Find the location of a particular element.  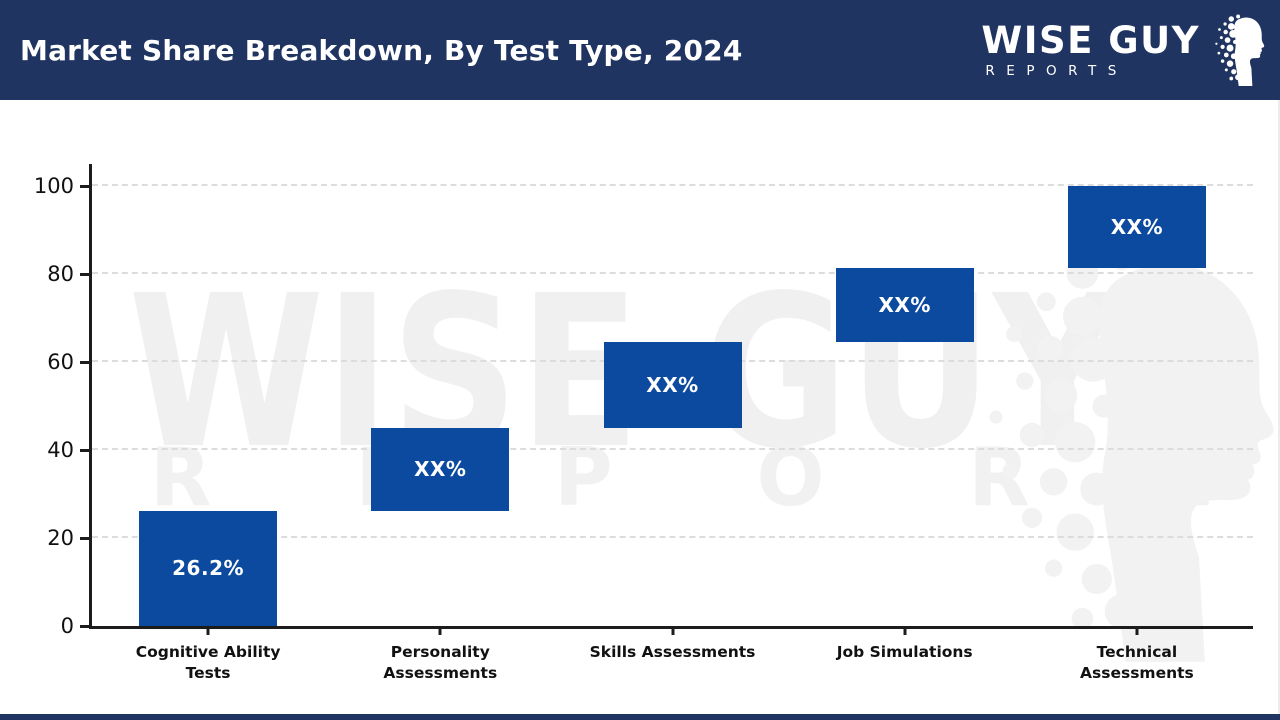

x-category-label: Cognitive Ability Tests is located at coordinates (208, 663).